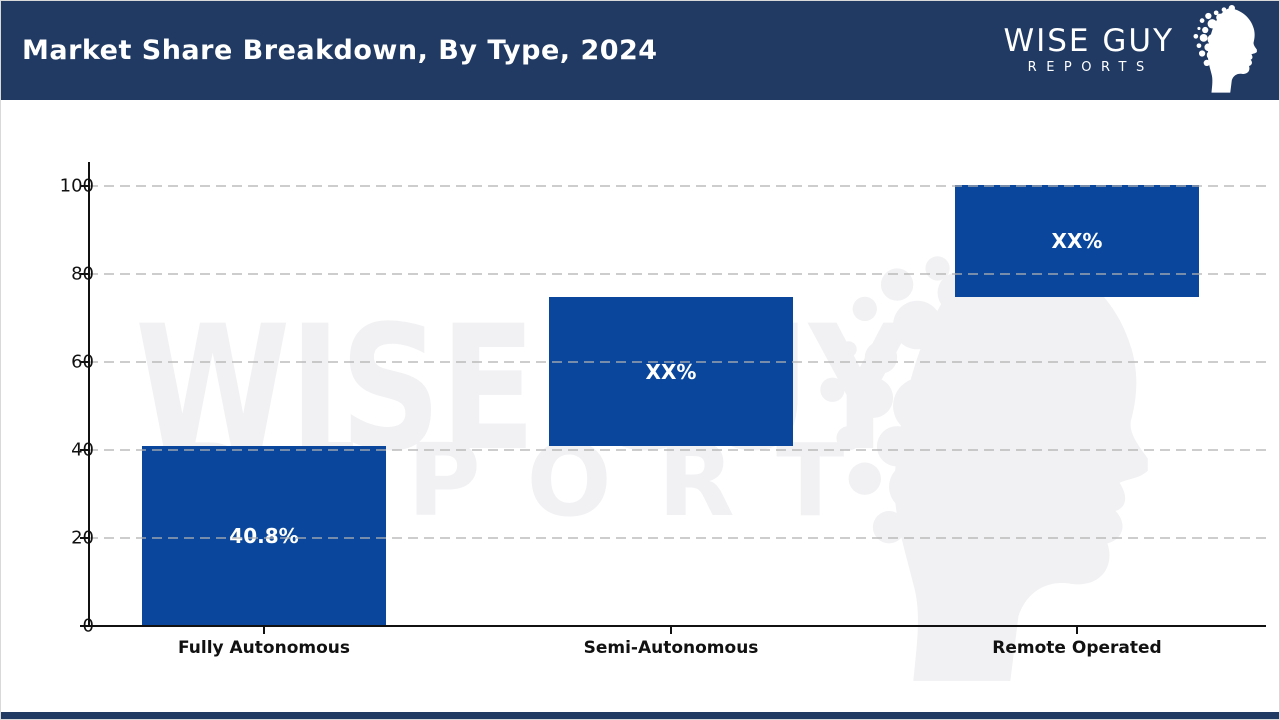 This screenshot has height=720, width=1280. I want to click on y-tick-label: 80, so click(82, 274).